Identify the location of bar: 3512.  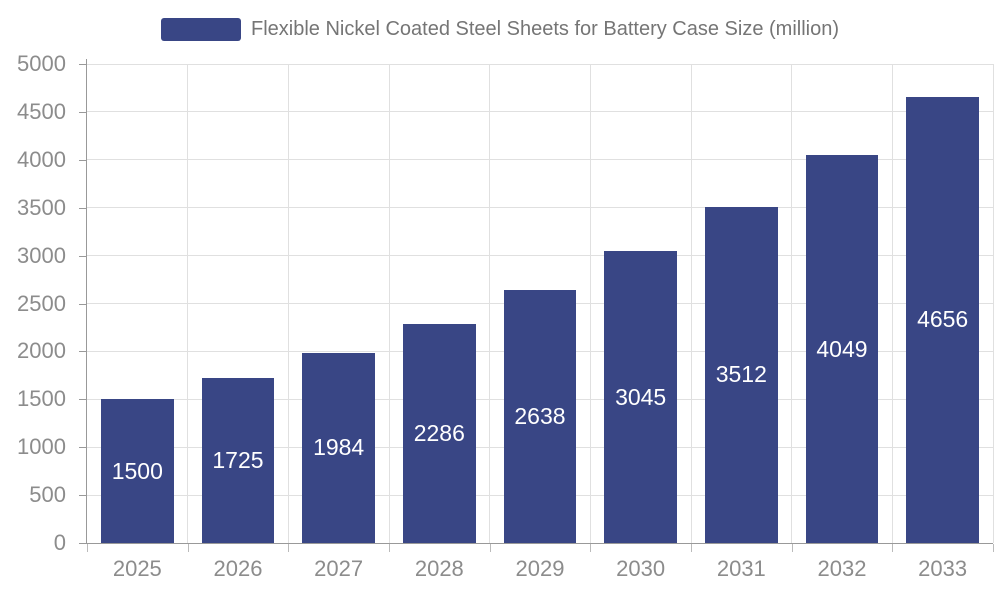
(741, 374).